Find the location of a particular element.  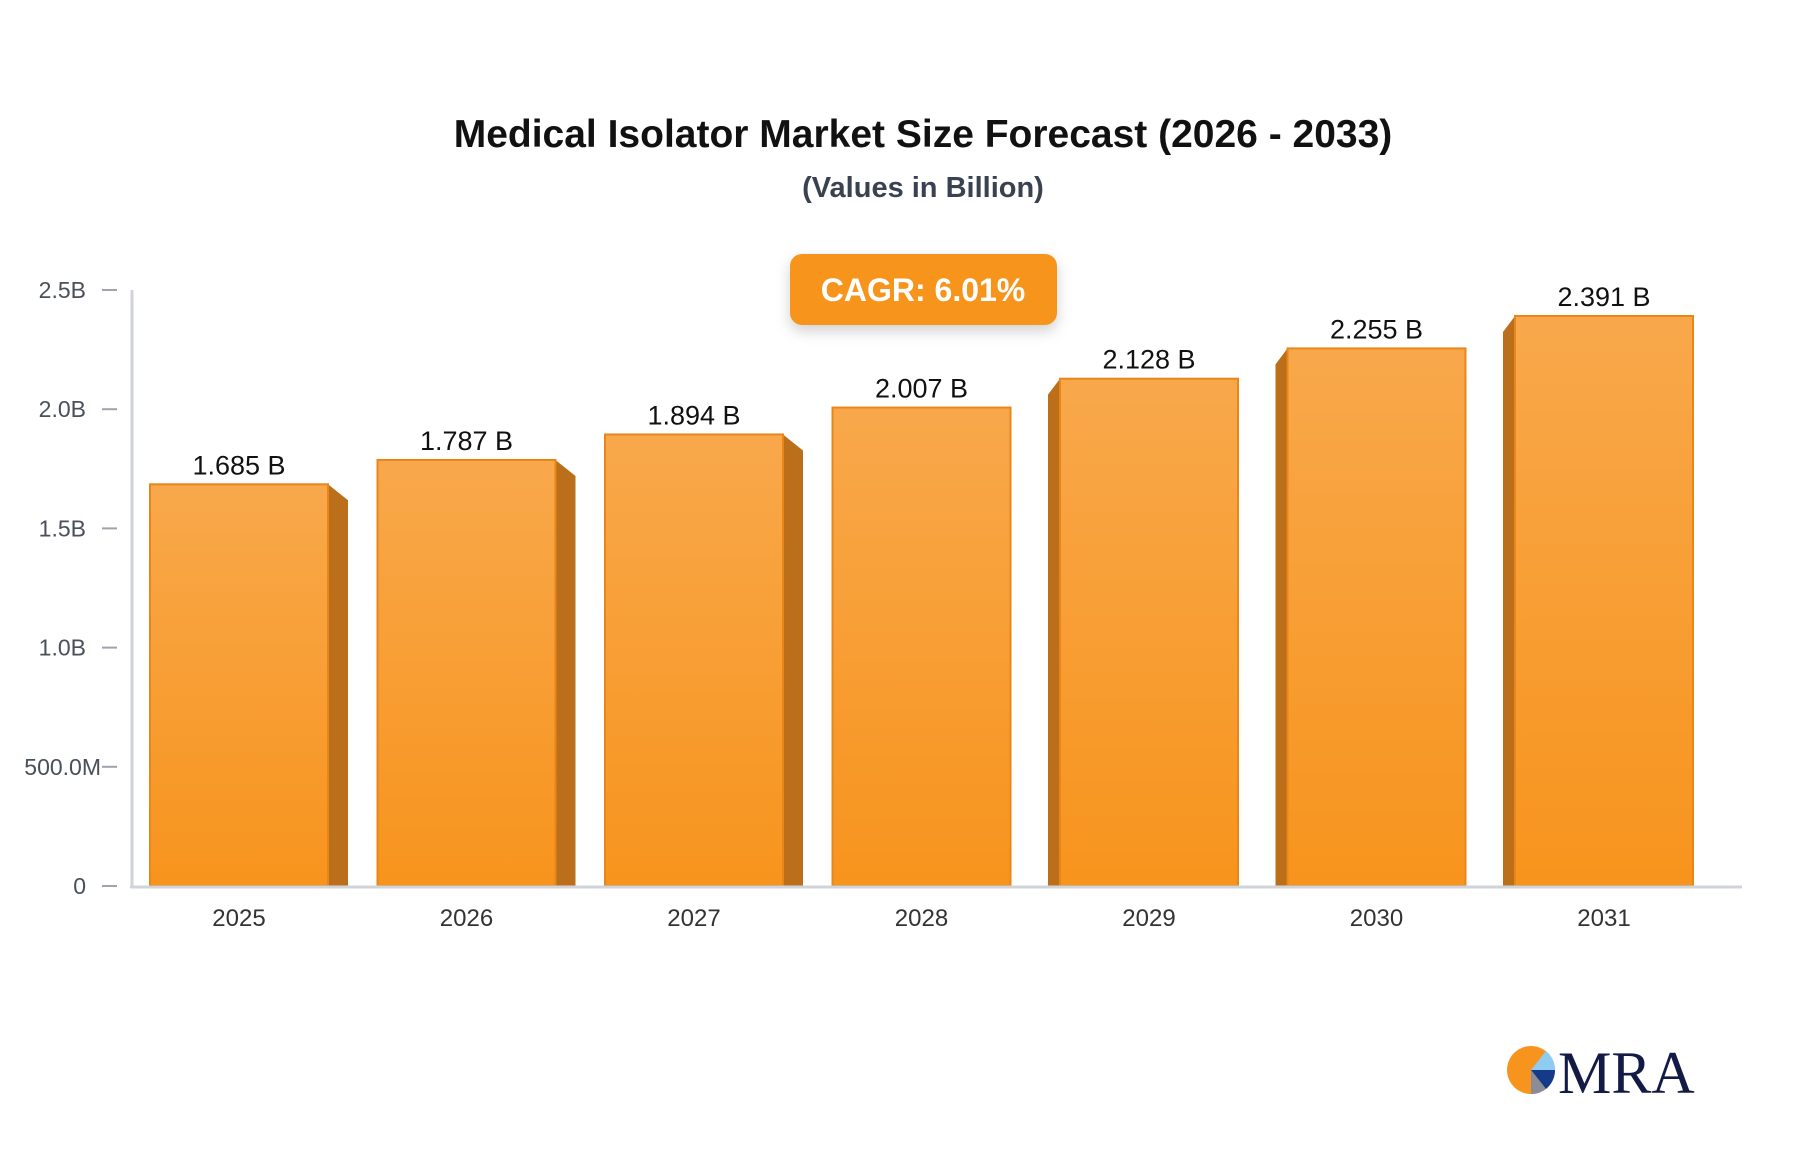

bar-group: 1.894 B 2027 is located at coordinates (703, 666).